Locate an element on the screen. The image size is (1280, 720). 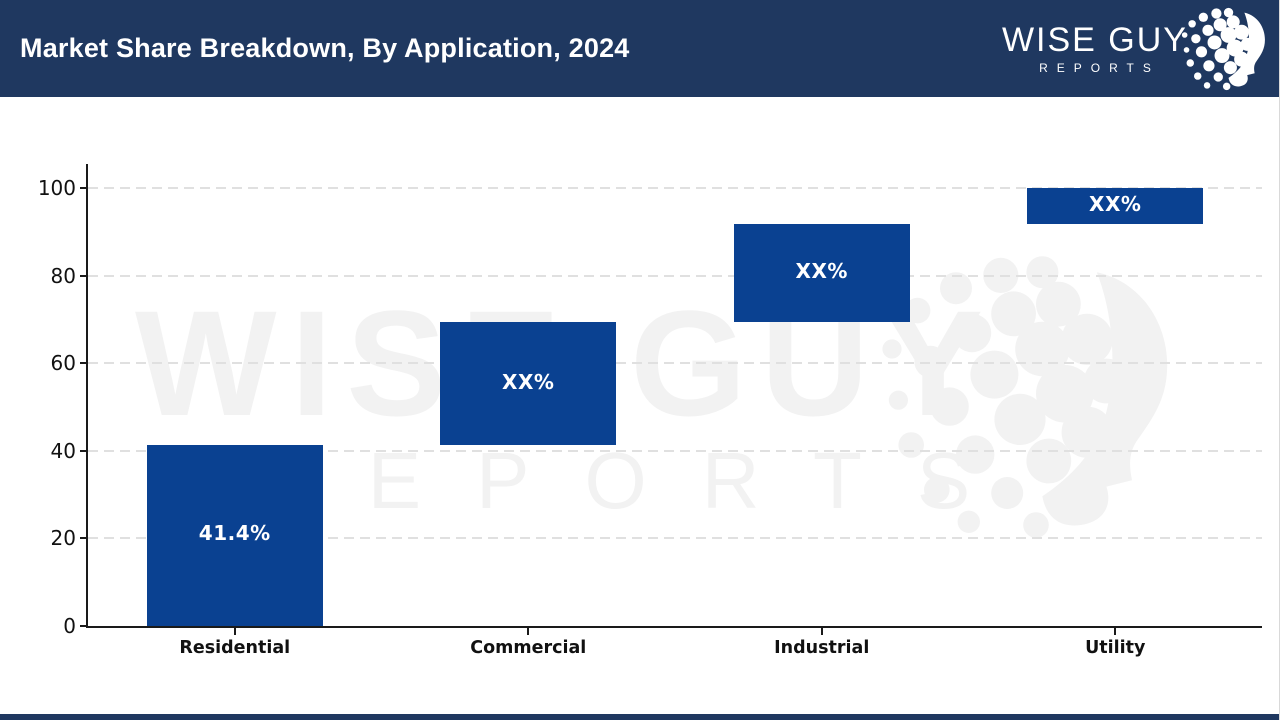
y-tick-label-20: 20 is located at coordinates (63, 538).